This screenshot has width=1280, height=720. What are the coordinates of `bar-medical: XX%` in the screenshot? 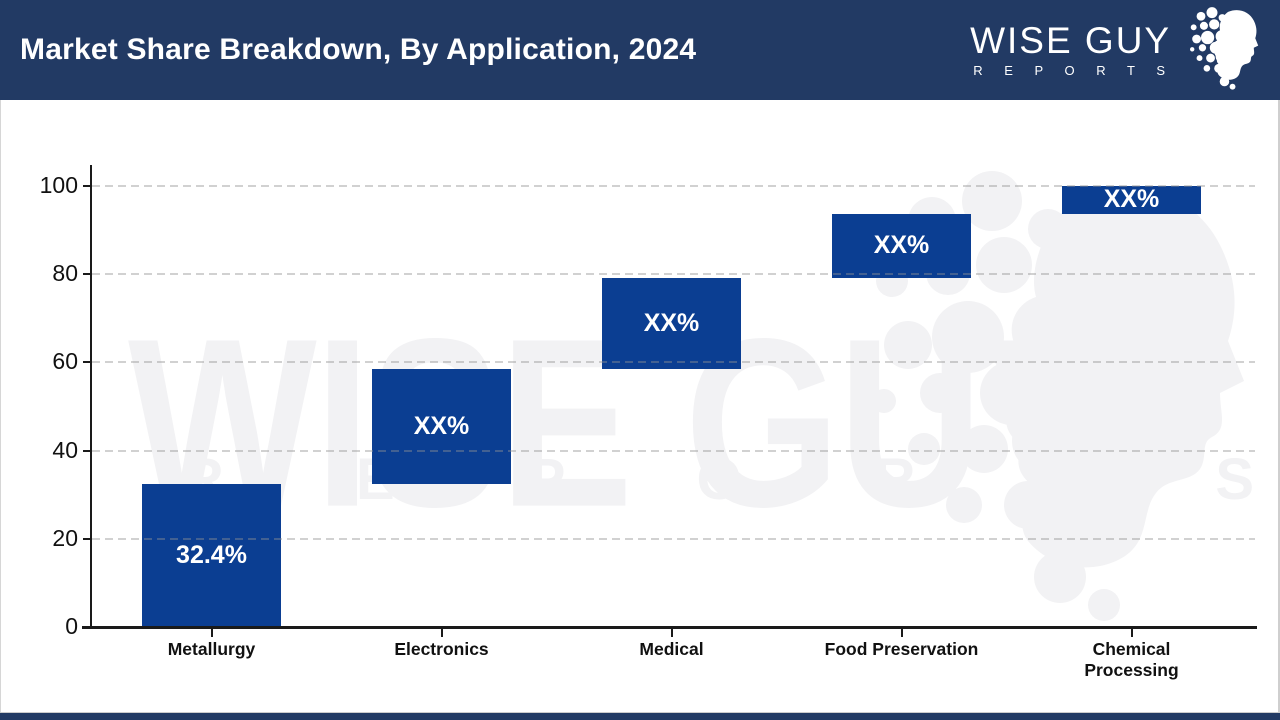 It's located at (671, 323).